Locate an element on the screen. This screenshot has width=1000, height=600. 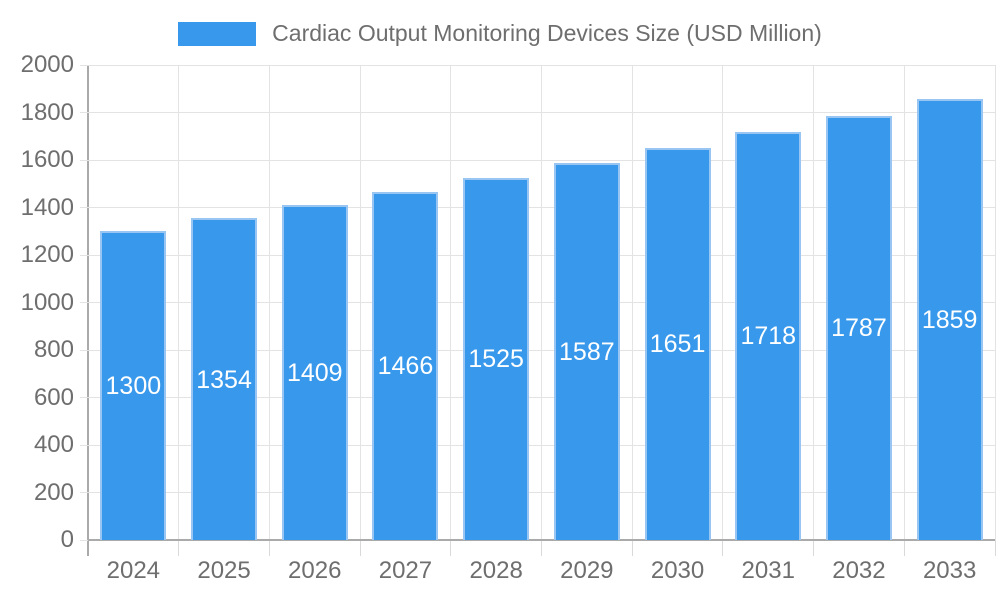
bar-value-label: 1718 is located at coordinates (768, 336).